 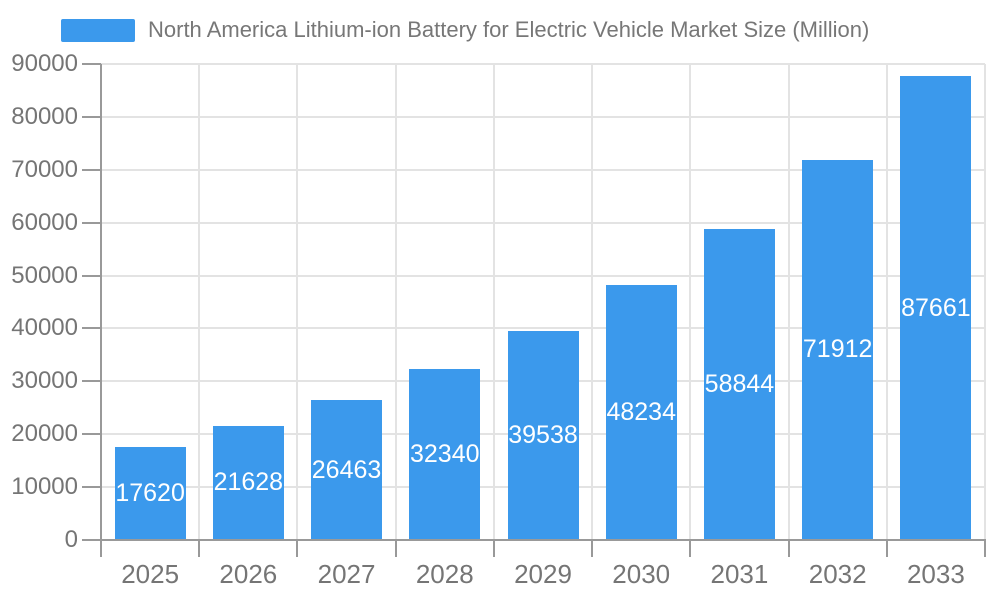 I want to click on bar-2029: 39538, so click(x=543, y=435).